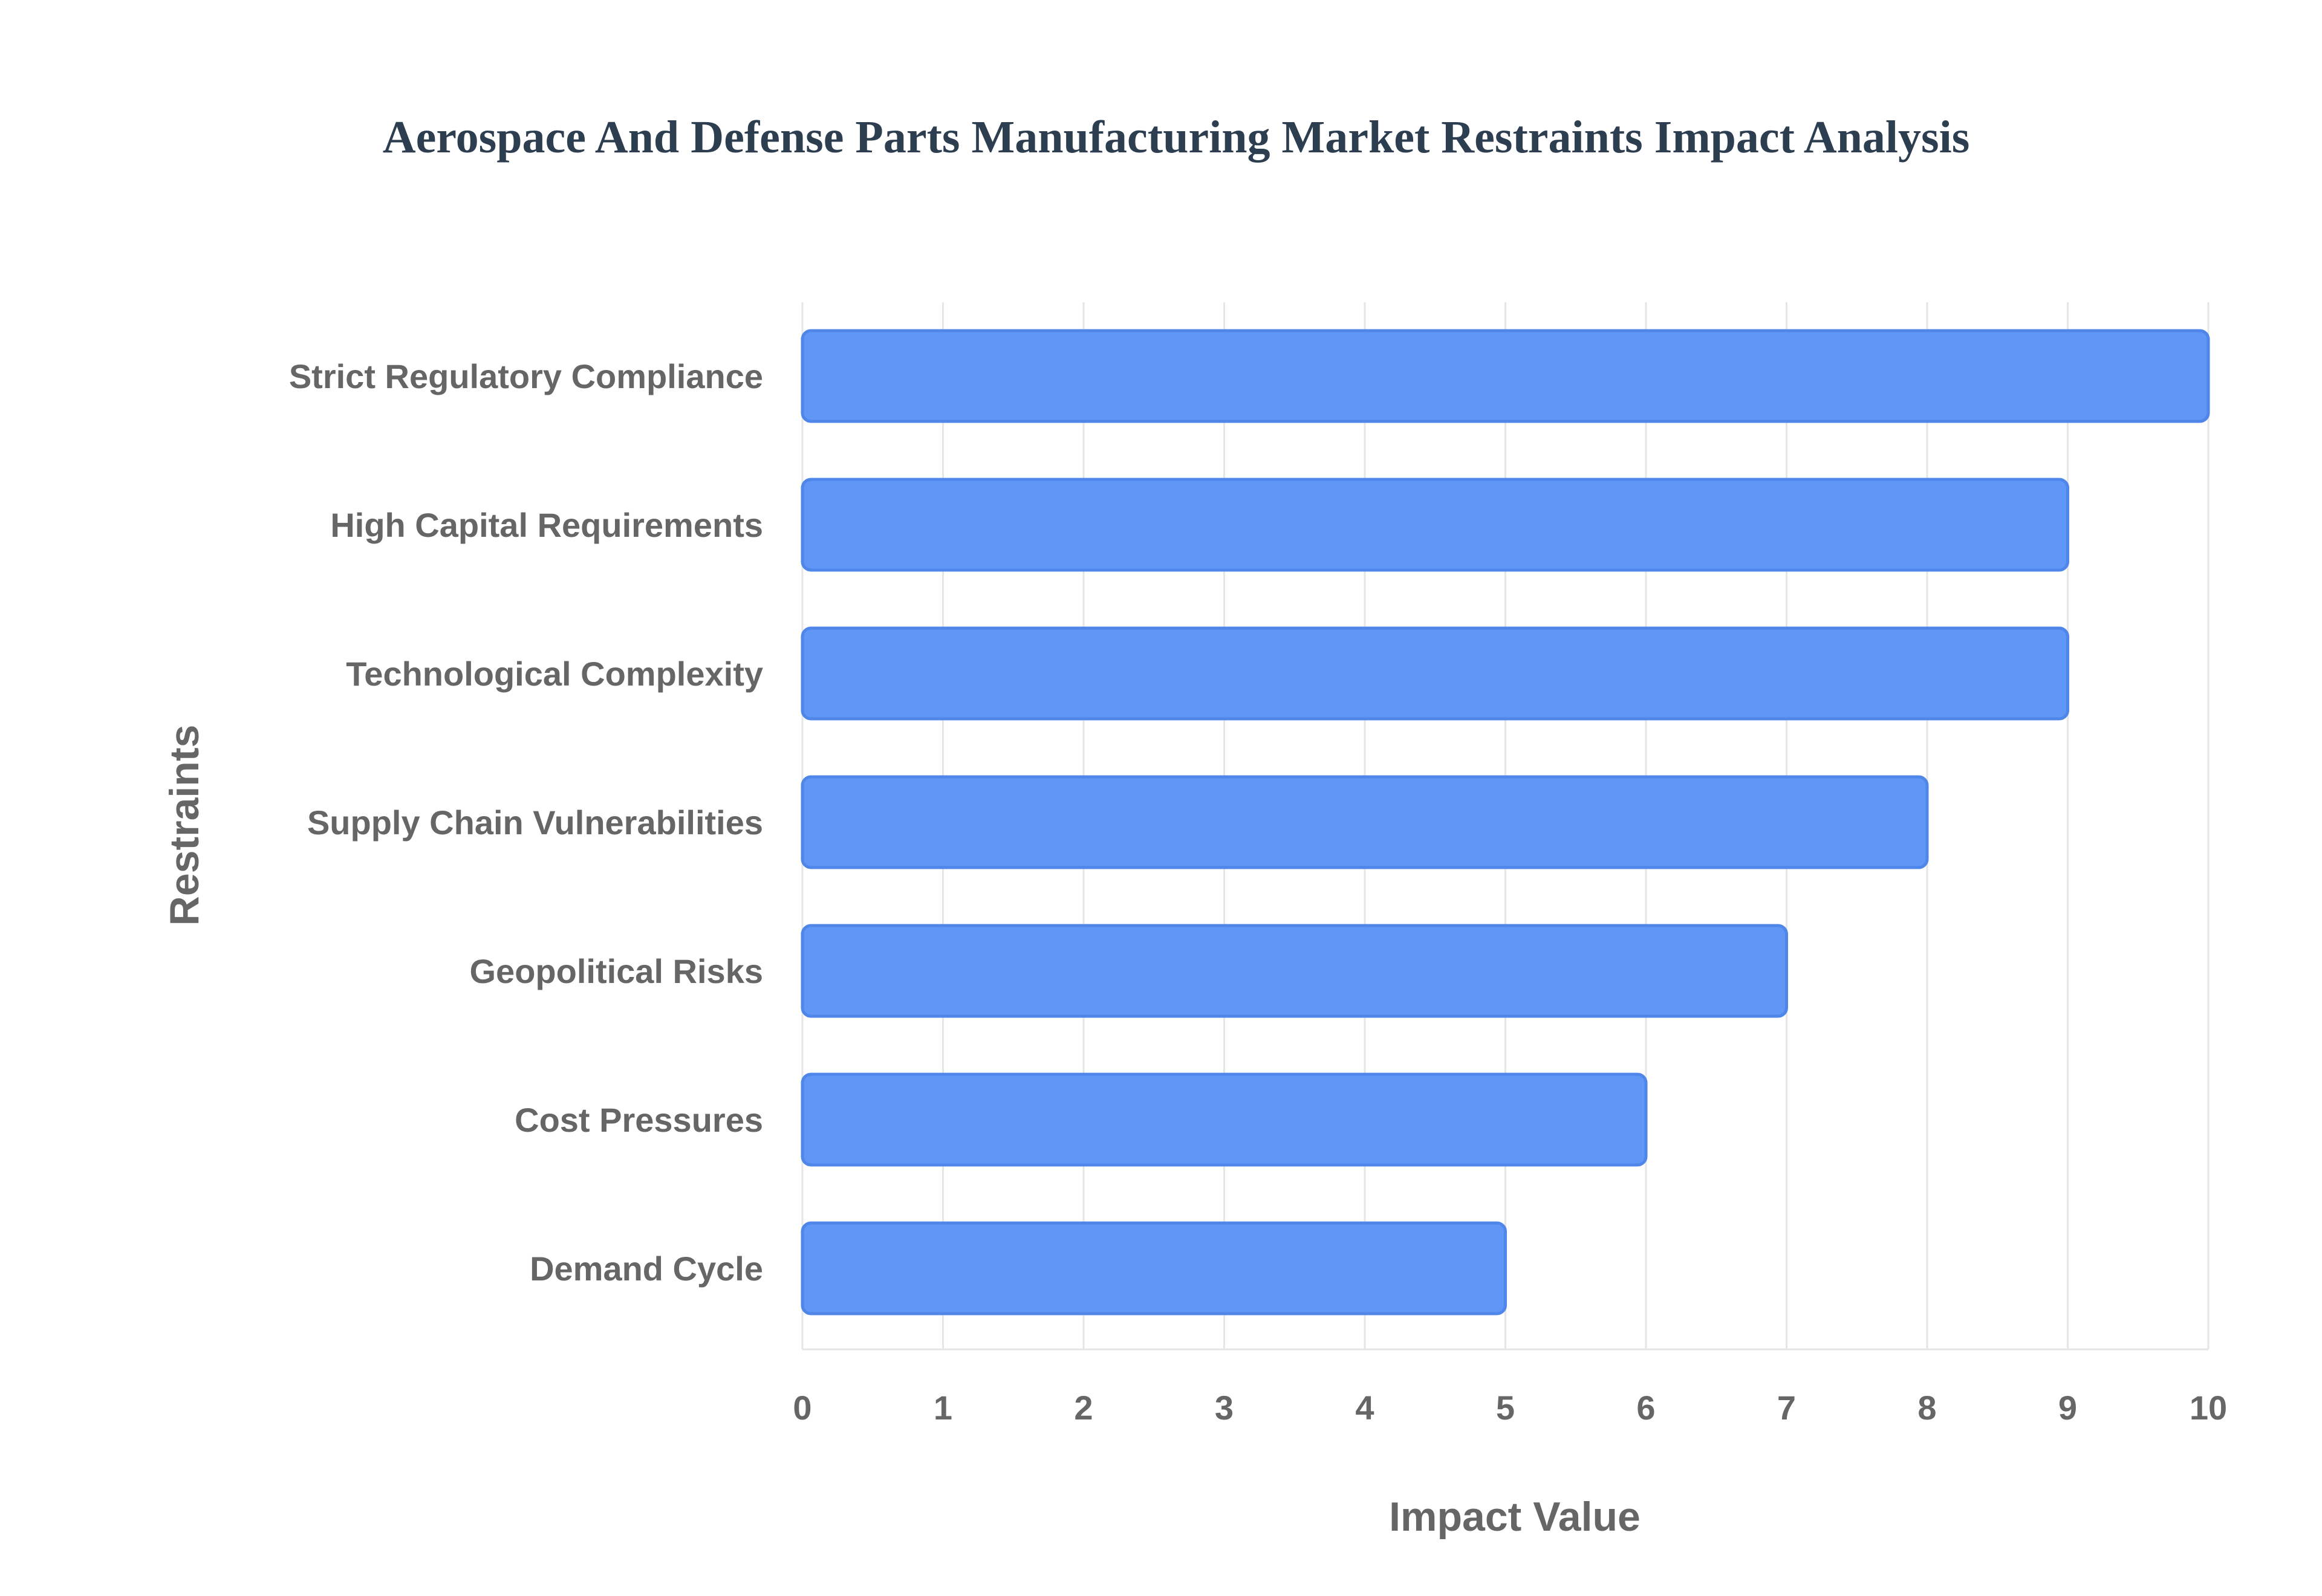 Image resolution: width=2322 pixels, height=1596 pixels. What do you see at coordinates (639, 1120) in the screenshot?
I see `category-label: Cost Pressures` at bounding box center [639, 1120].